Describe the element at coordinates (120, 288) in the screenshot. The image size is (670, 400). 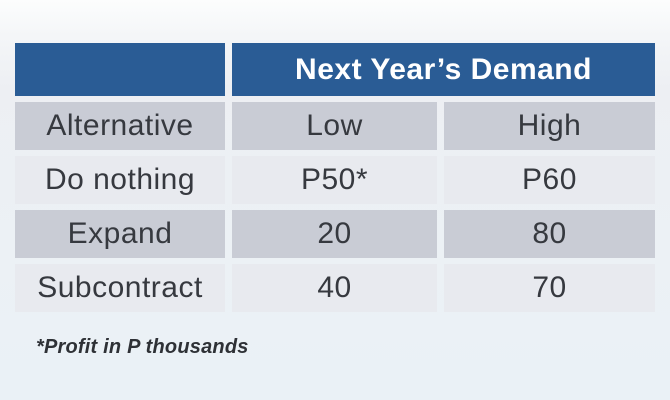
I see `table-cell-subcontract-label: Subcontract` at that location.